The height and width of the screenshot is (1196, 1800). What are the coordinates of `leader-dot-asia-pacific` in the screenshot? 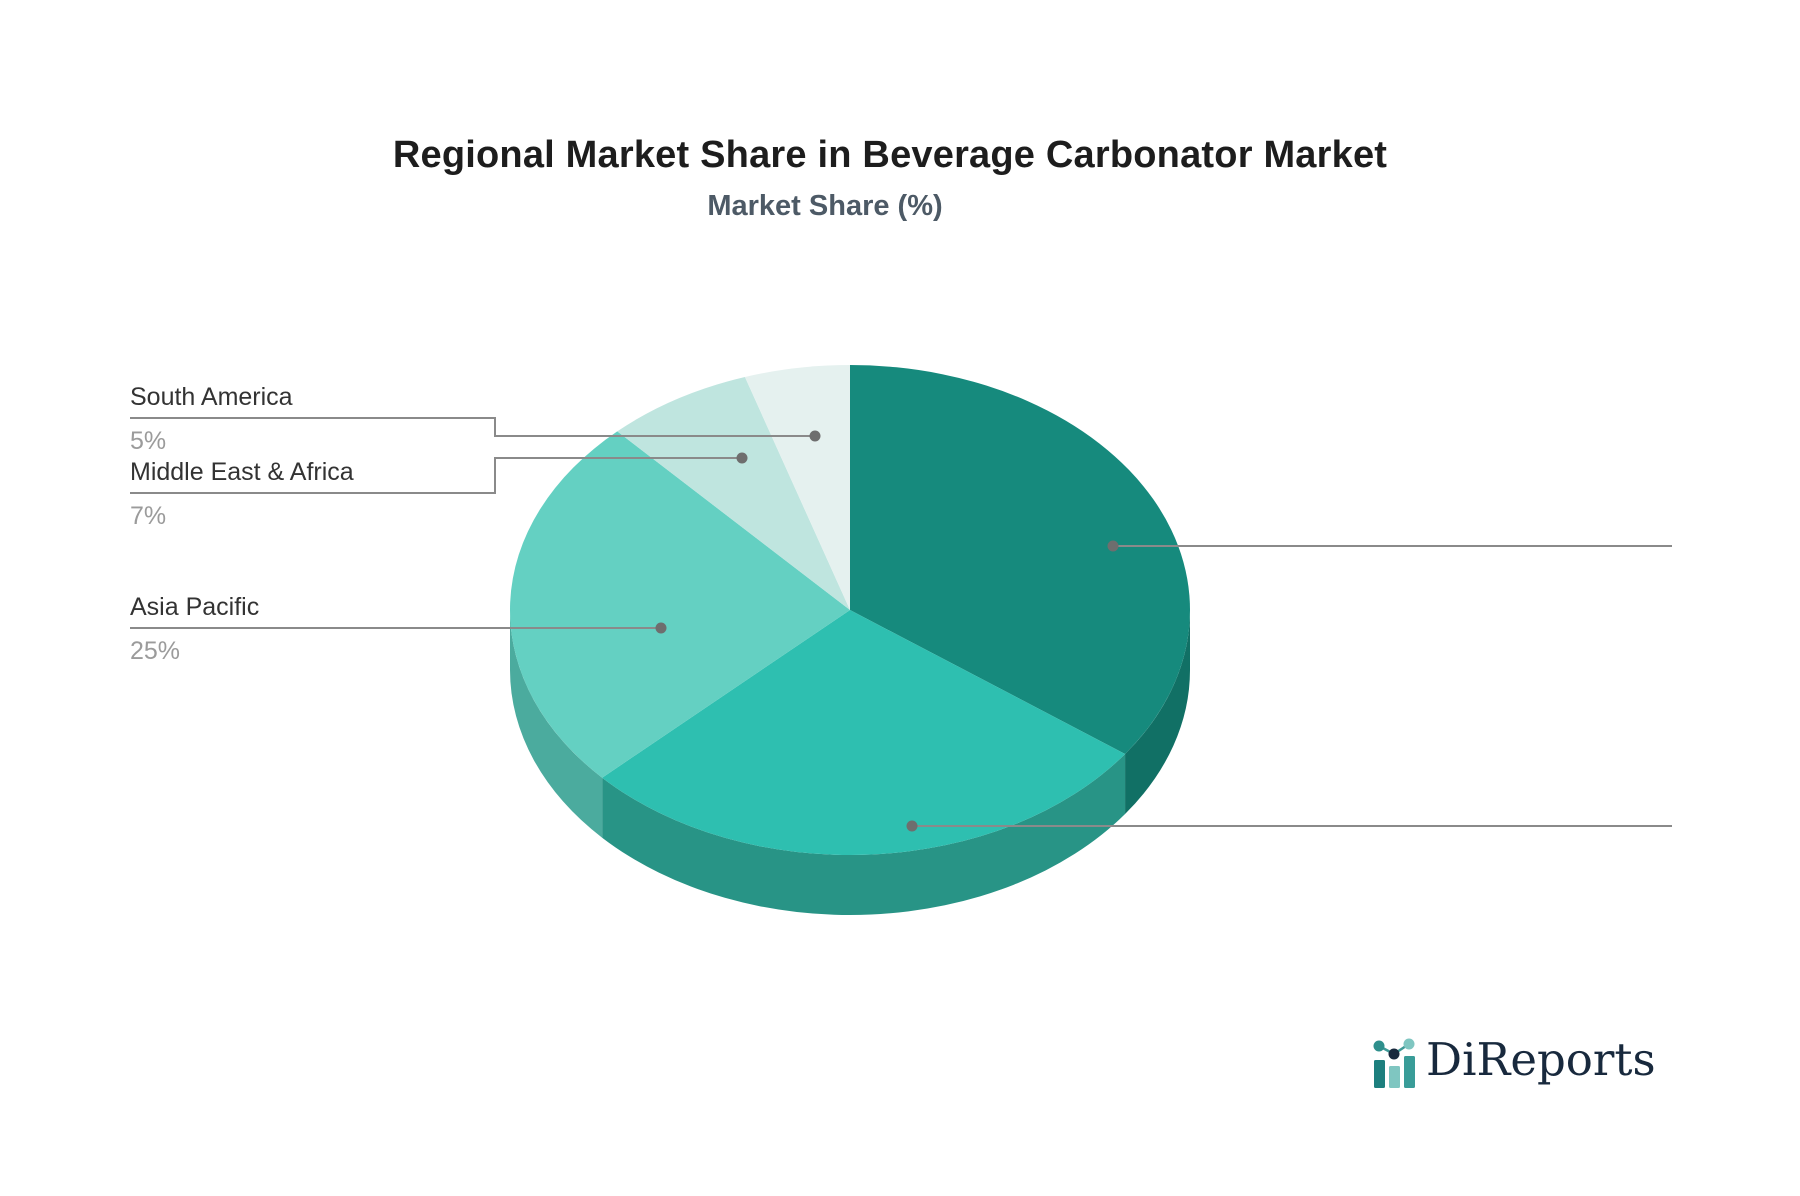 It's located at (661, 628).